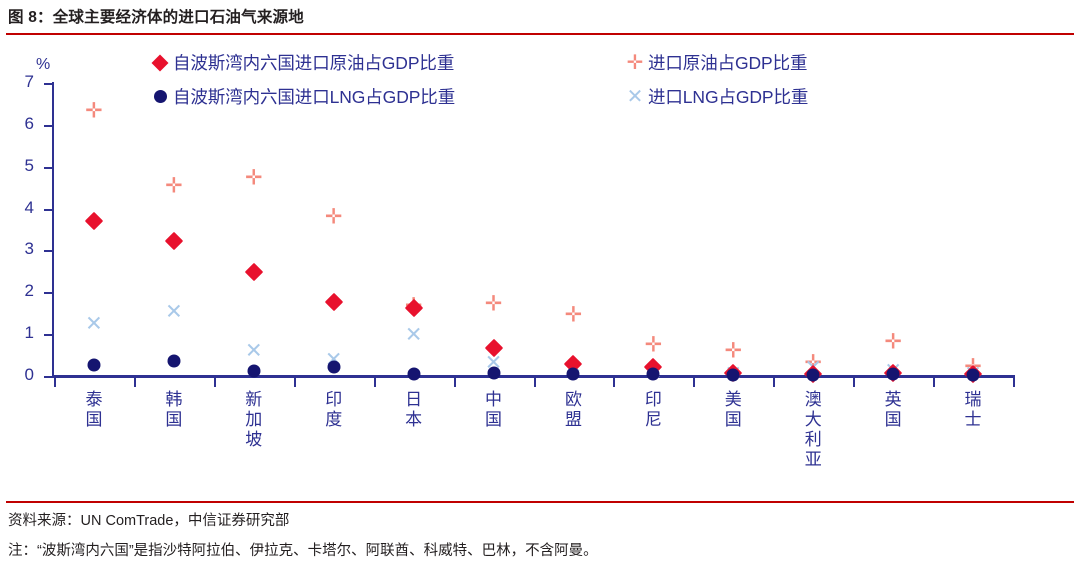 The image size is (1080, 571). What do you see at coordinates (29, 374) in the screenshot?
I see `y-tick-label: 0` at bounding box center [29, 374].